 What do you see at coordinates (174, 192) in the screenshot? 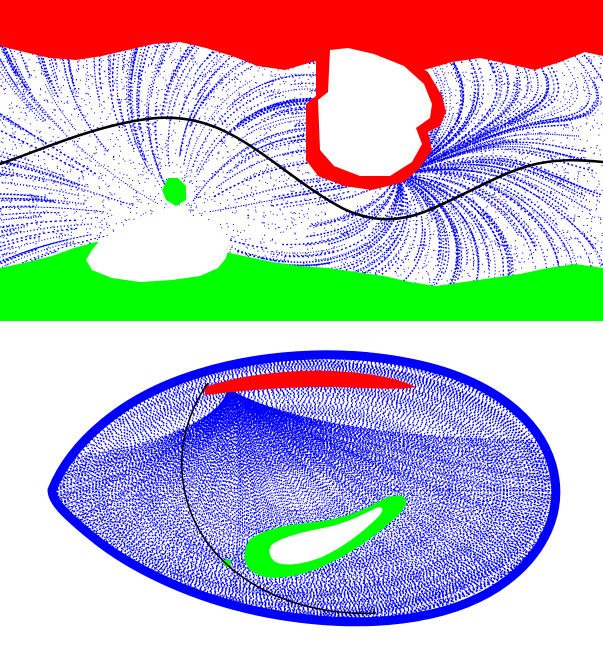
I see `green-spike-marker` at bounding box center [174, 192].